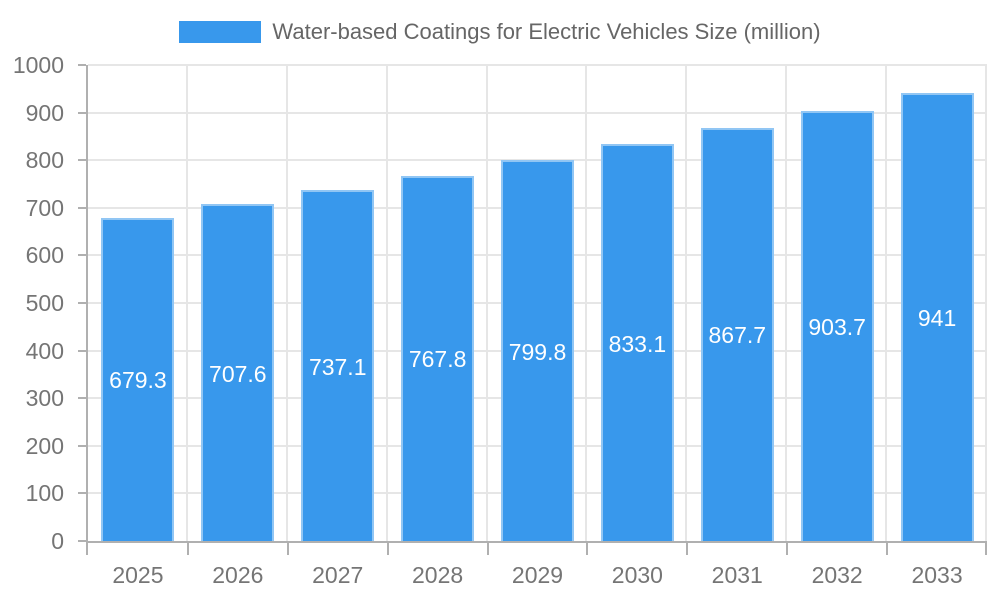 This screenshot has width=1000, height=600. Describe the element at coordinates (837, 575) in the screenshot. I see `x-axis-tick-label: 2032` at that location.